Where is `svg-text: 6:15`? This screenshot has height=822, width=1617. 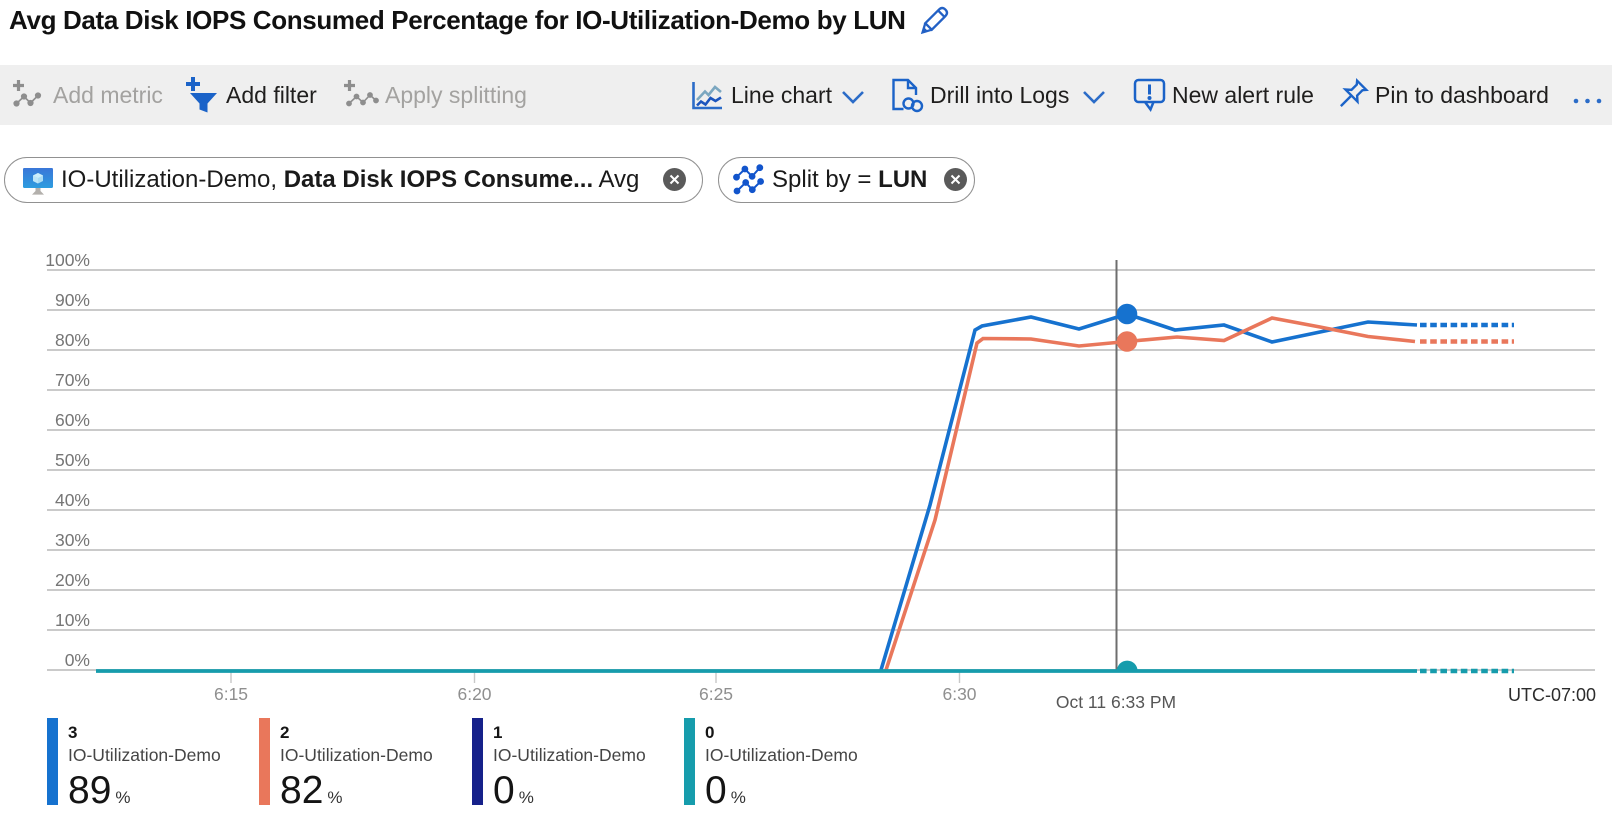 svg-text: 6:15 is located at coordinates (231, 694).